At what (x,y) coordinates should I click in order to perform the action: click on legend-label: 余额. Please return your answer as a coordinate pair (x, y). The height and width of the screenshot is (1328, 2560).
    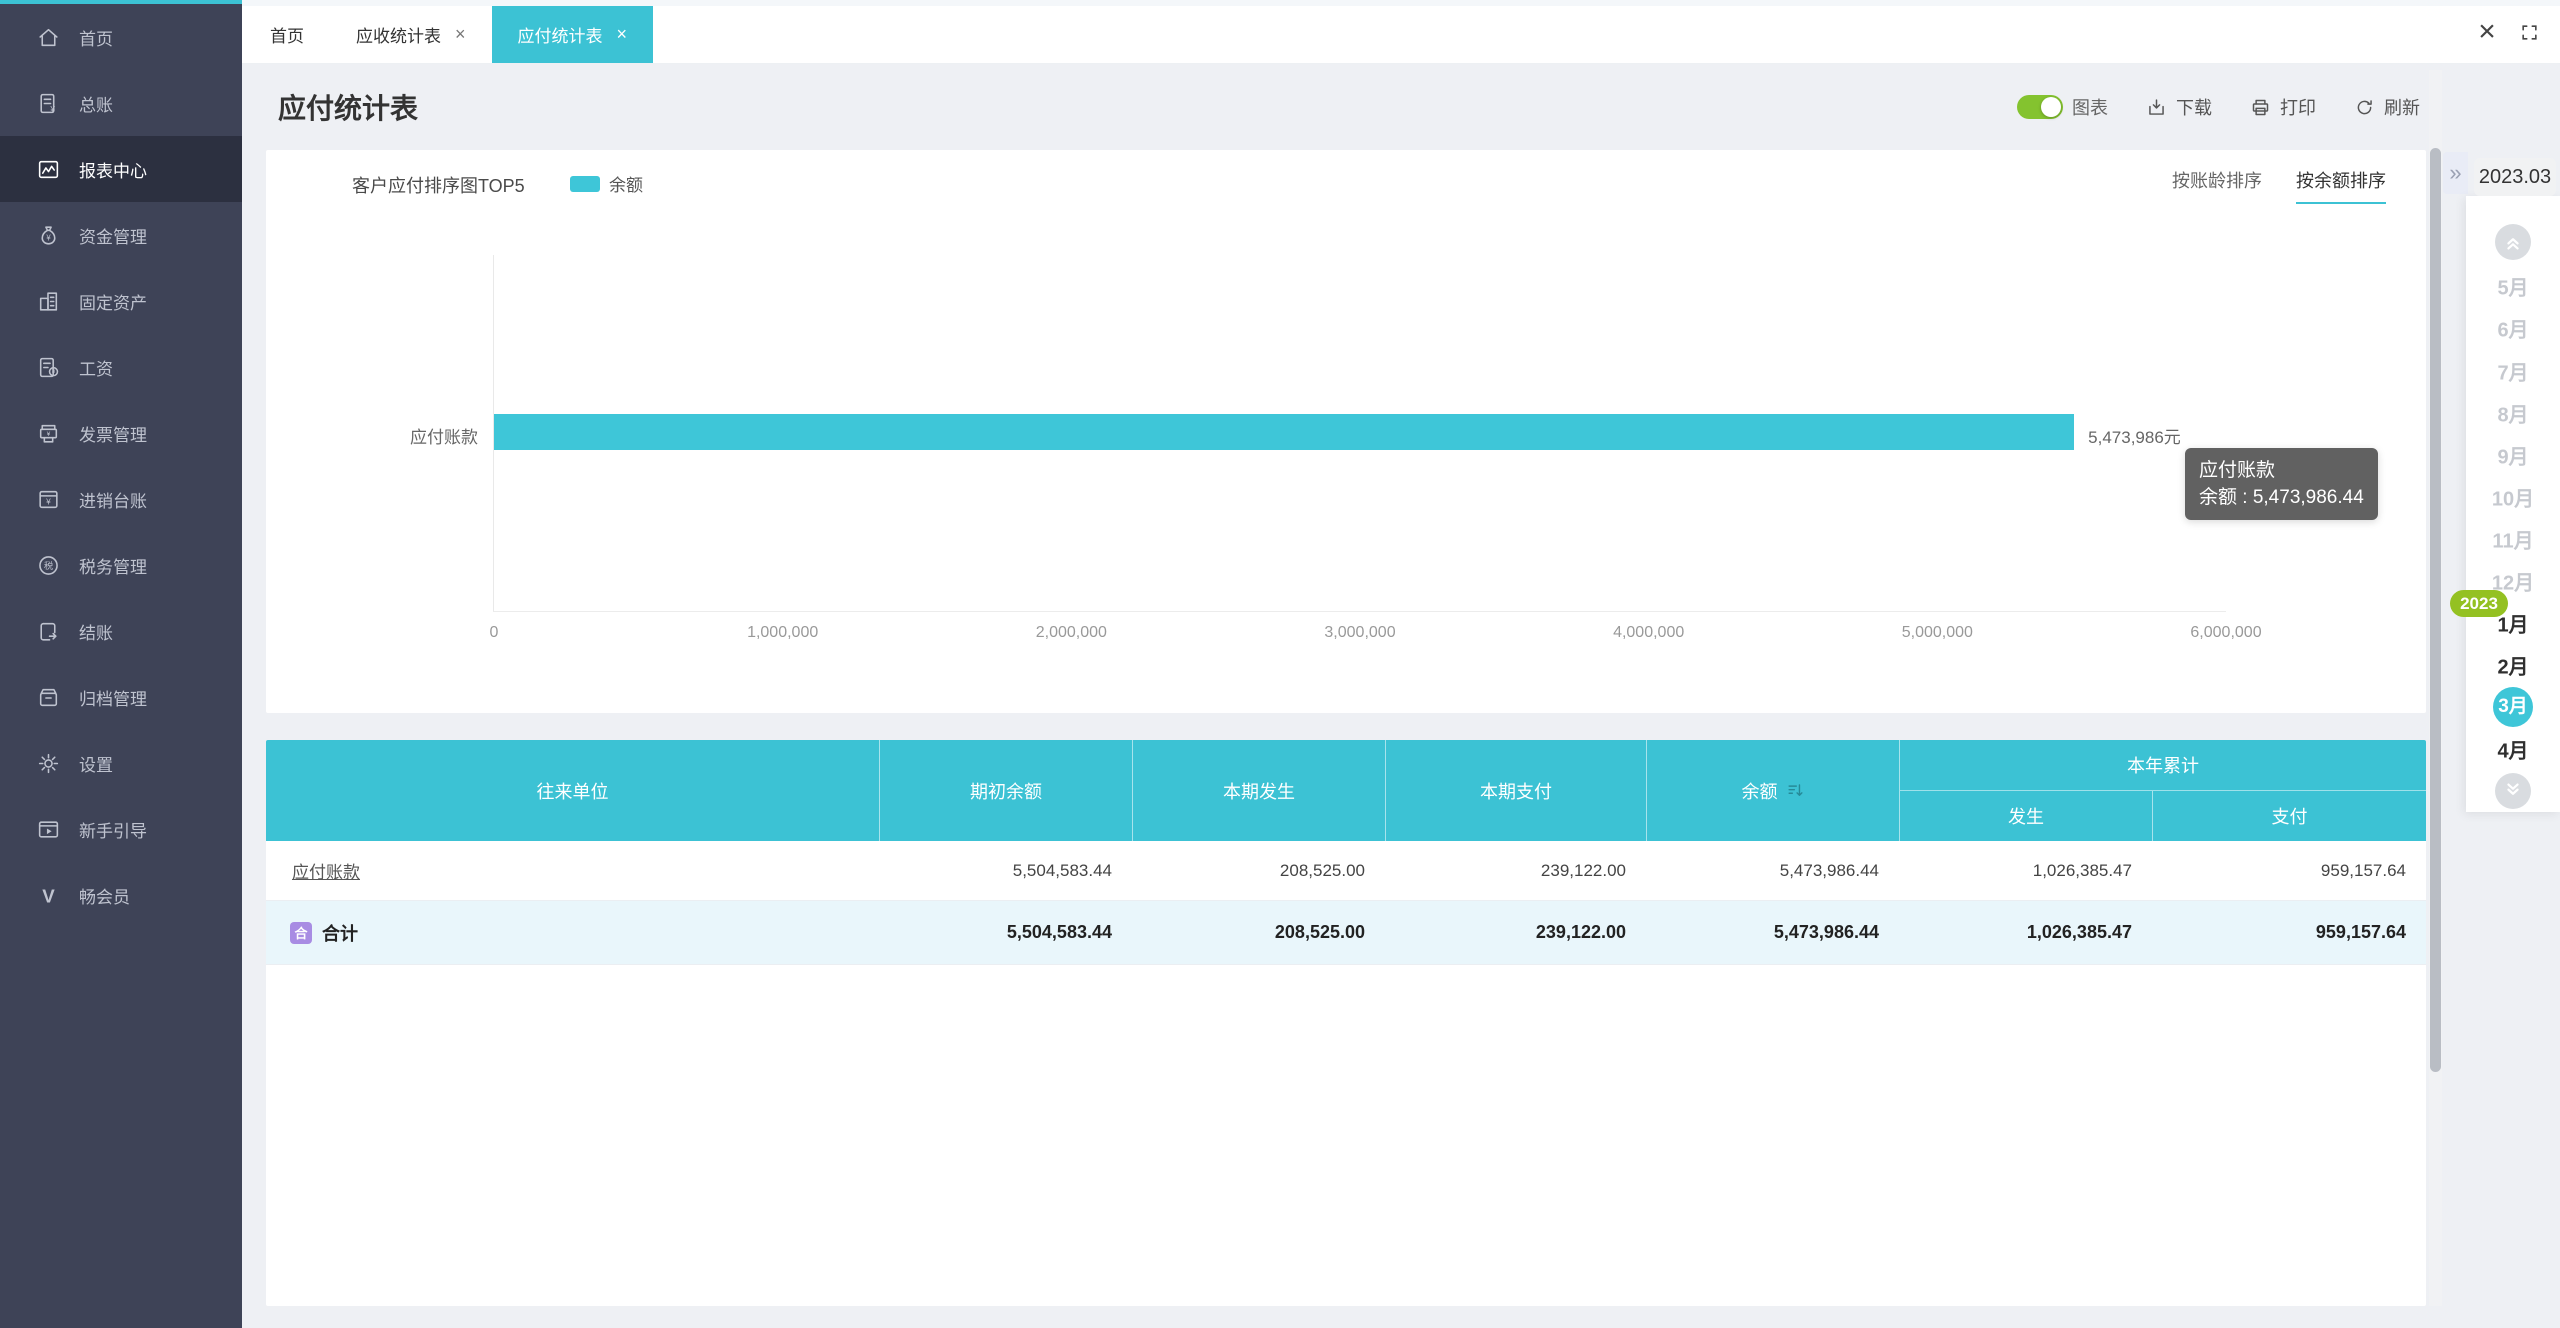
    Looking at the image, I should click on (626, 185).